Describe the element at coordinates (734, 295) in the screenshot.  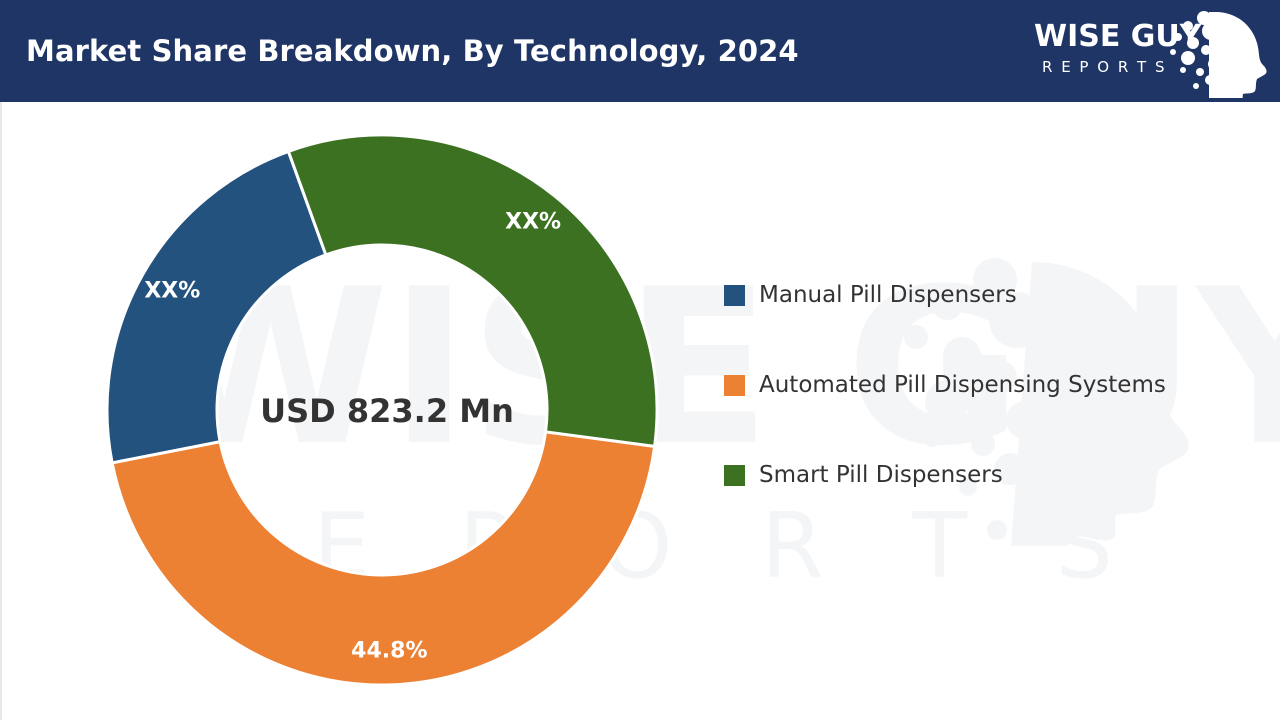
I see `legend-swatch-manual` at that location.